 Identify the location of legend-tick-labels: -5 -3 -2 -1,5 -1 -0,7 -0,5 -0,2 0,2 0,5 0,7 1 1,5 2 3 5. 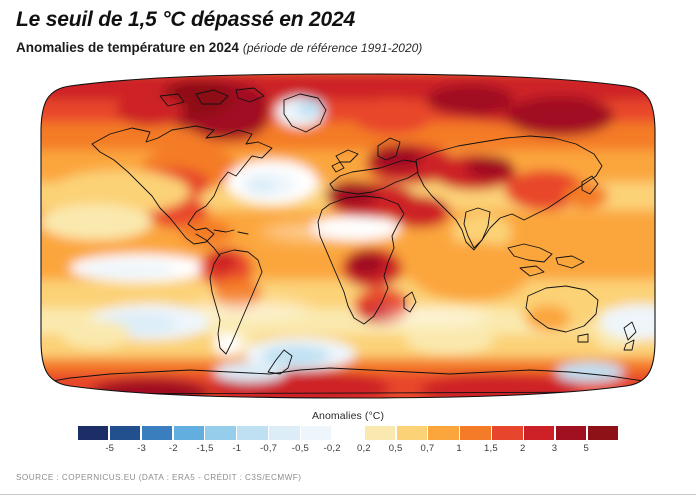
(348, 450).